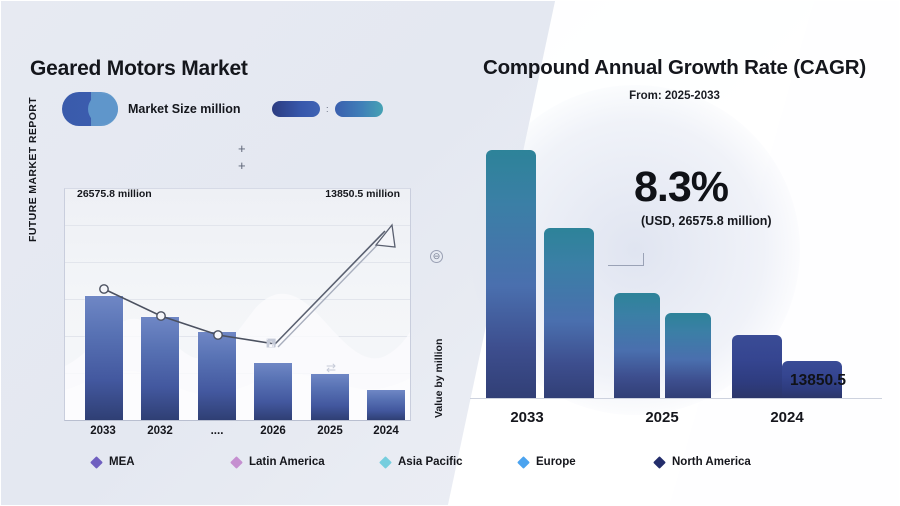 This screenshot has width=900, height=506. I want to click on xlabel-2026: 2026, so click(273, 431).